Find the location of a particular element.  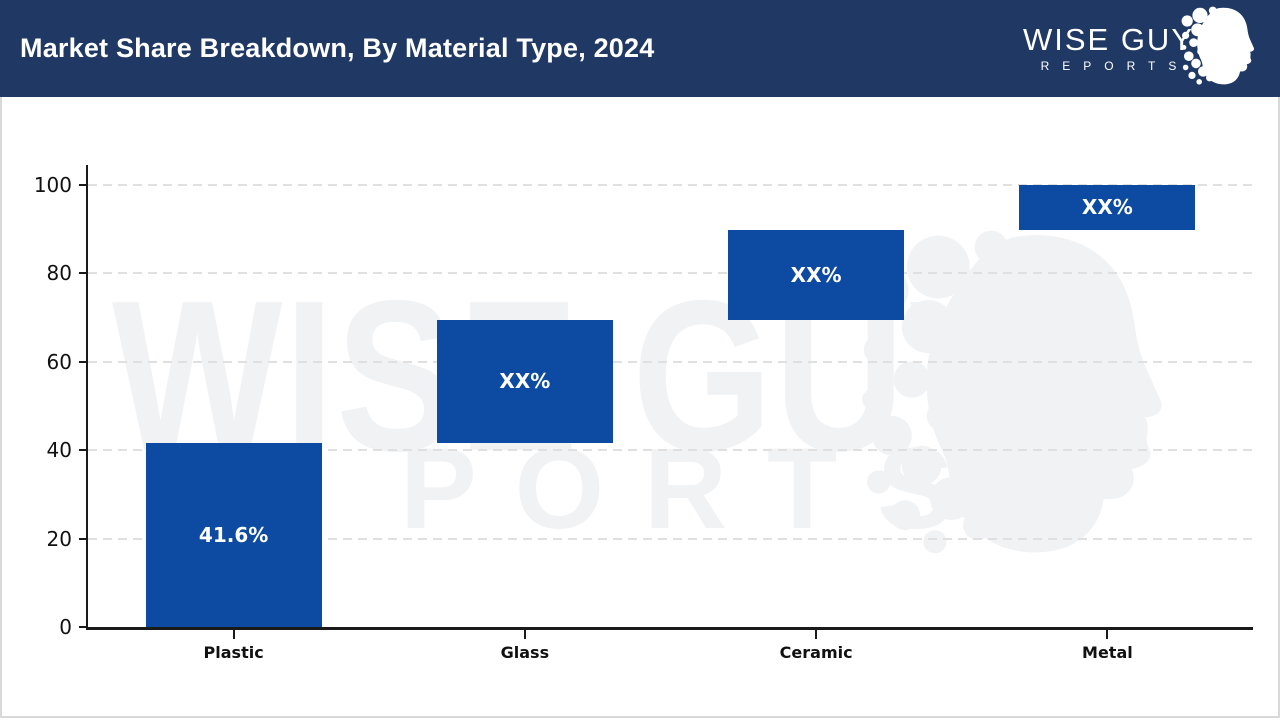

brand-head-icon is located at coordinates (1217, 45).